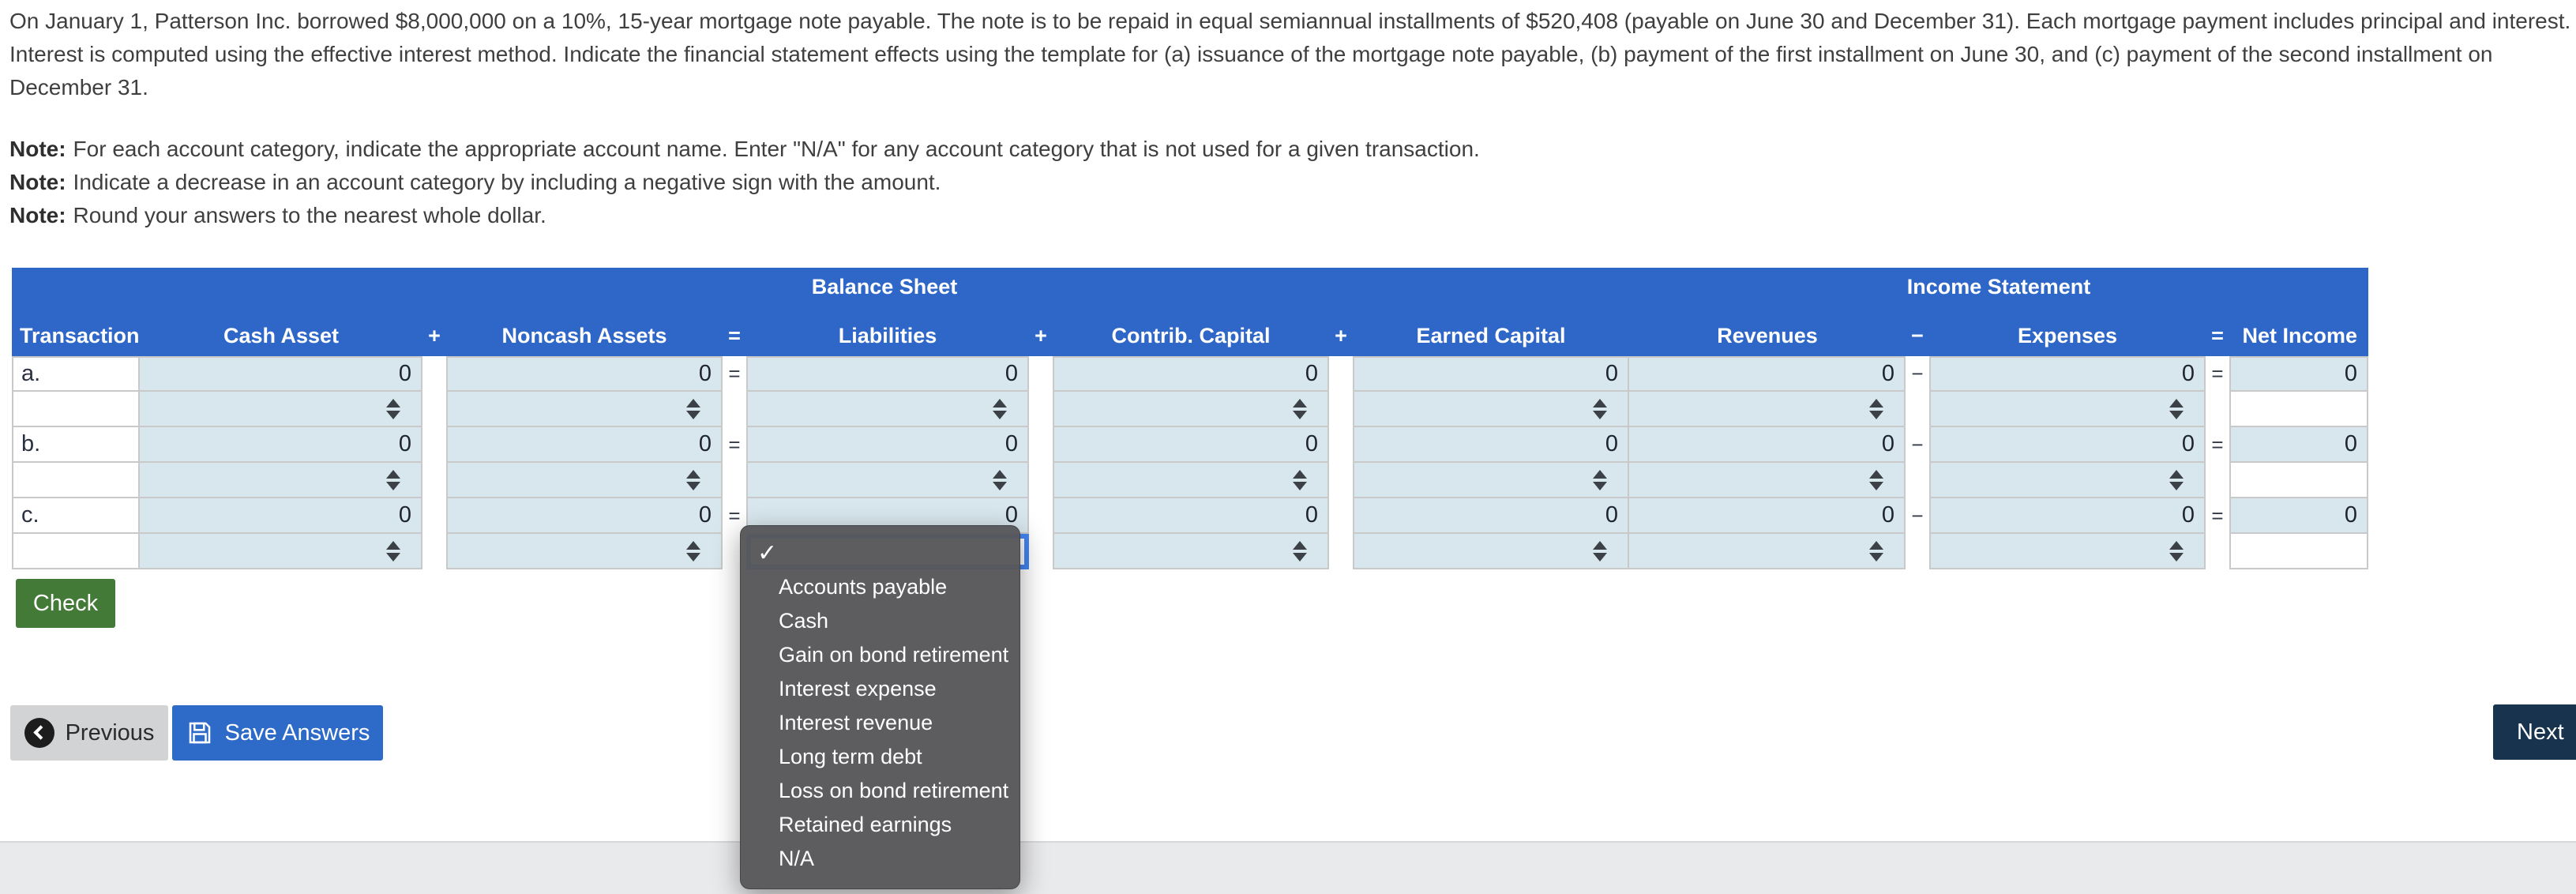 The width and height of the screenshot is (2576, 894). Describe the element at coordinates (1767, 409) in the screenshot. I see `account-select-a-revenues` at that location.